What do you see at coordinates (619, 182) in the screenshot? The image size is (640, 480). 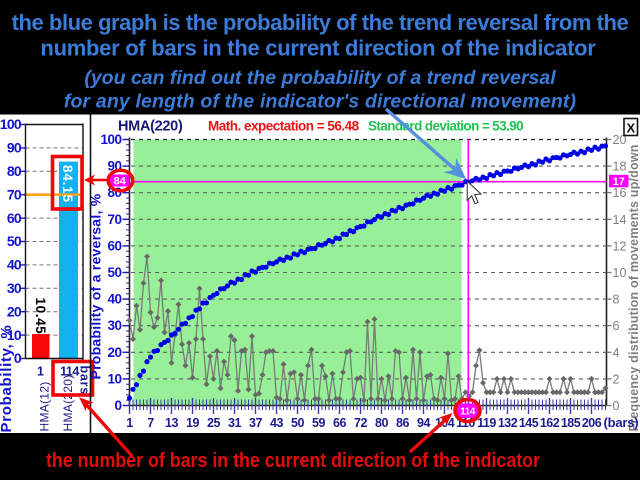 I see `svg-text: 17` at bounding box center [619, 182].